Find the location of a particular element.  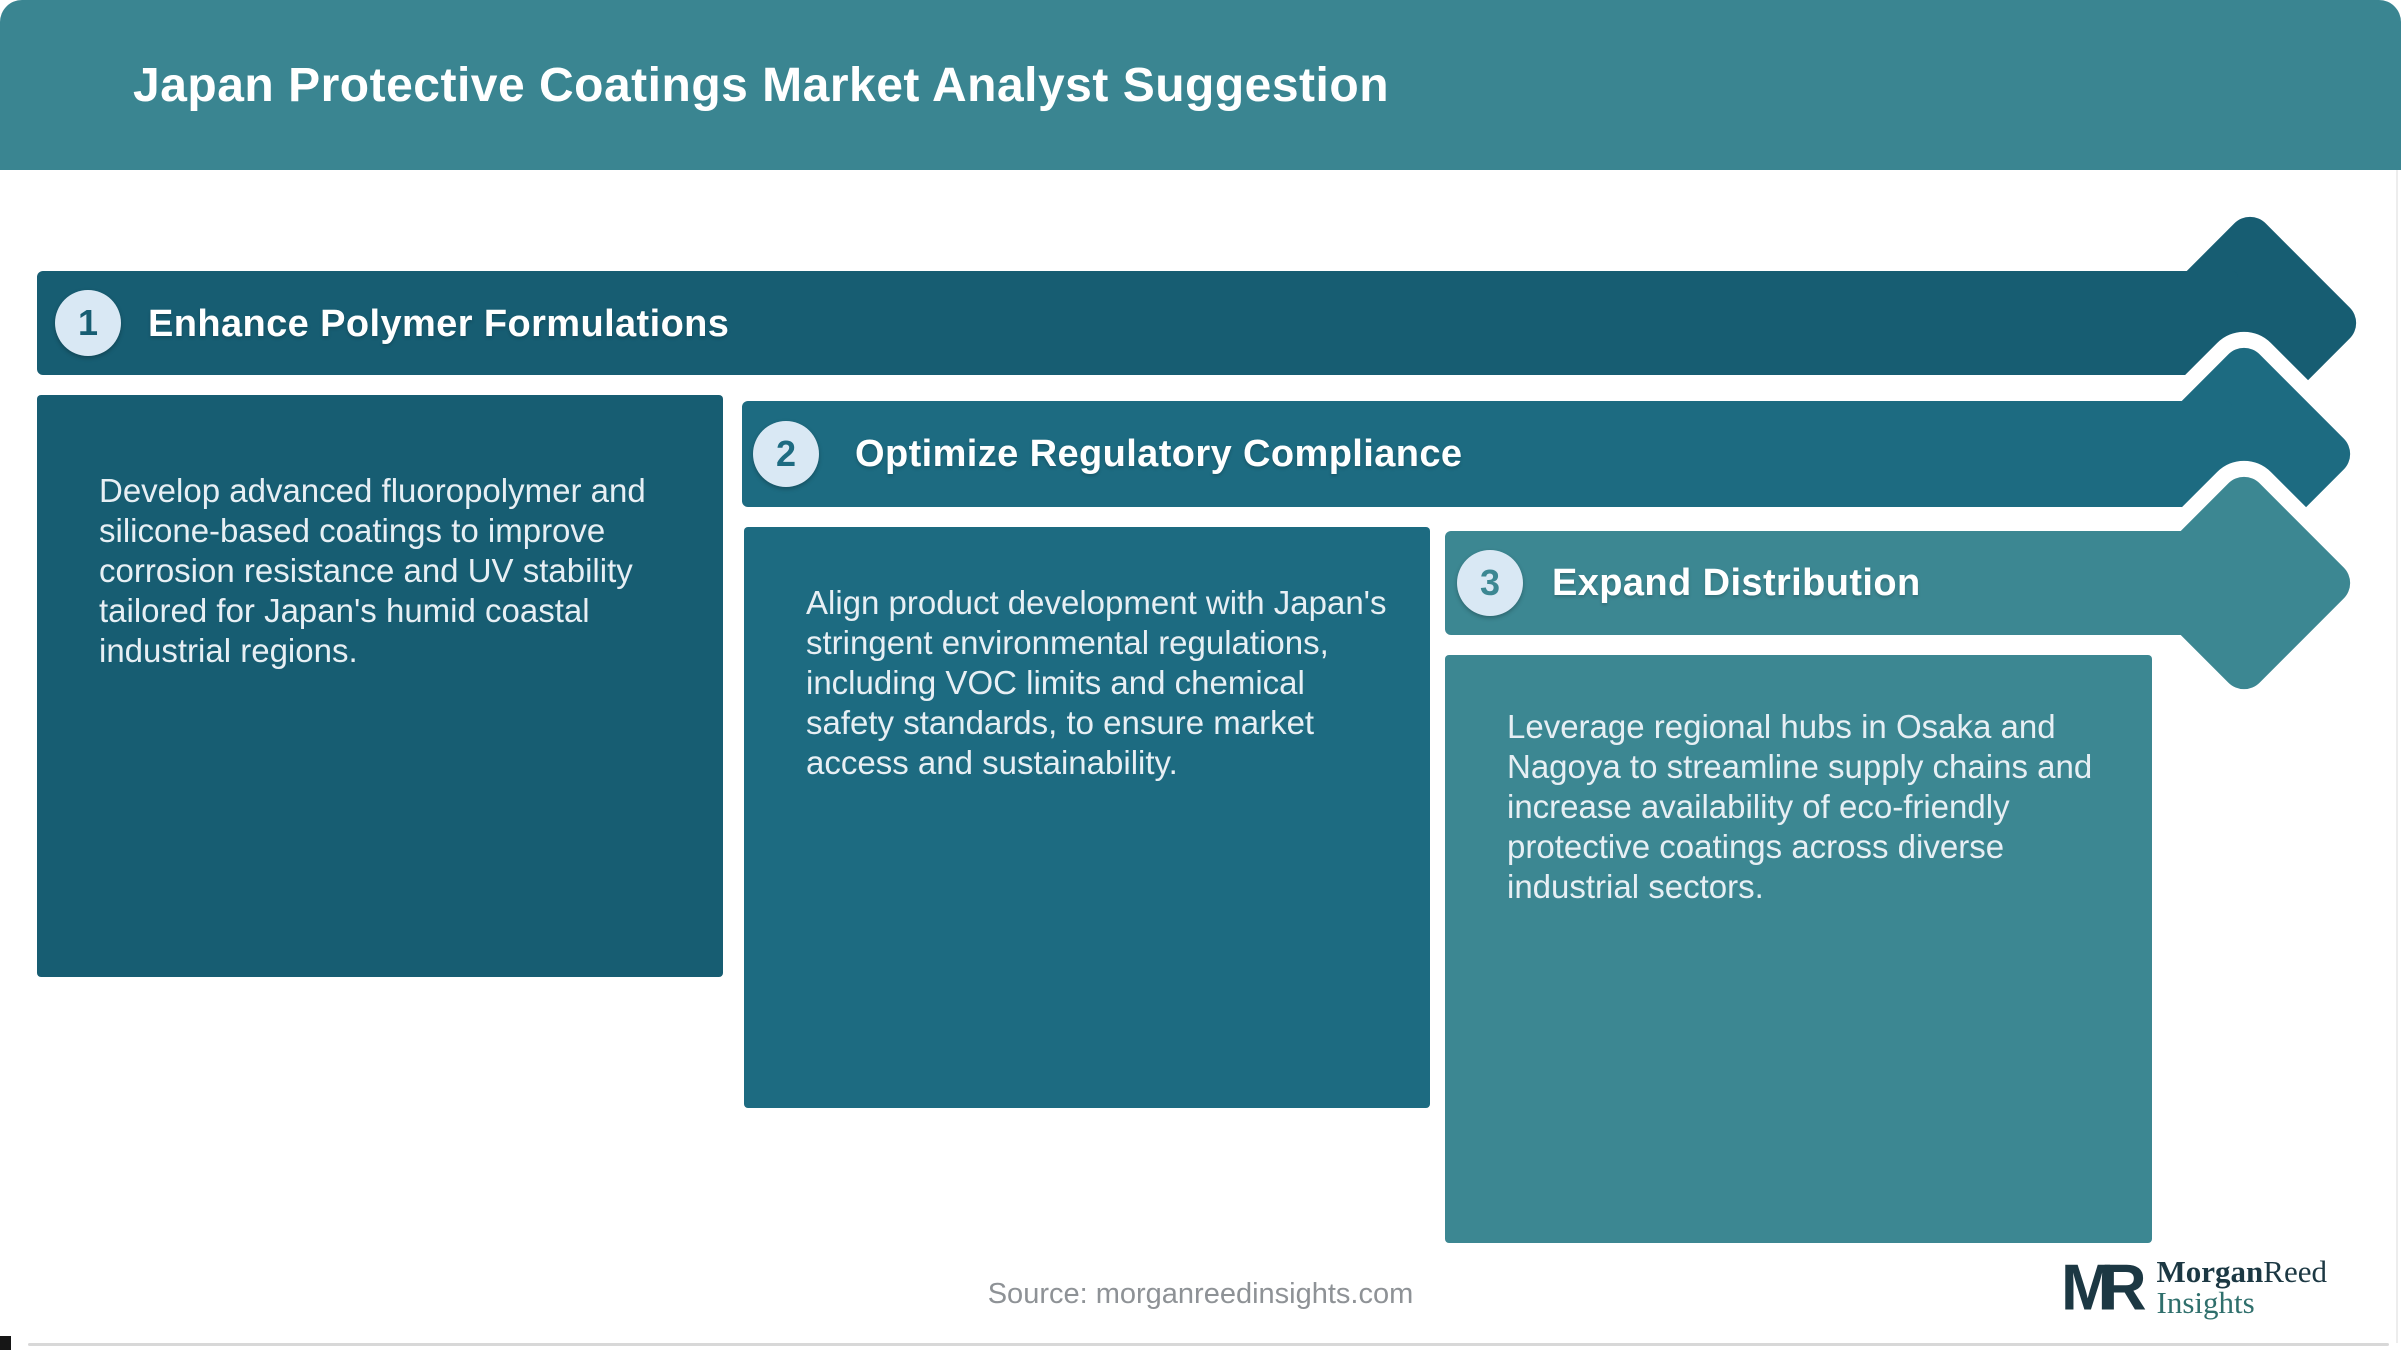

morganreed-logo: MR MorganReed Insights is located at coordinates (2194, 1286).